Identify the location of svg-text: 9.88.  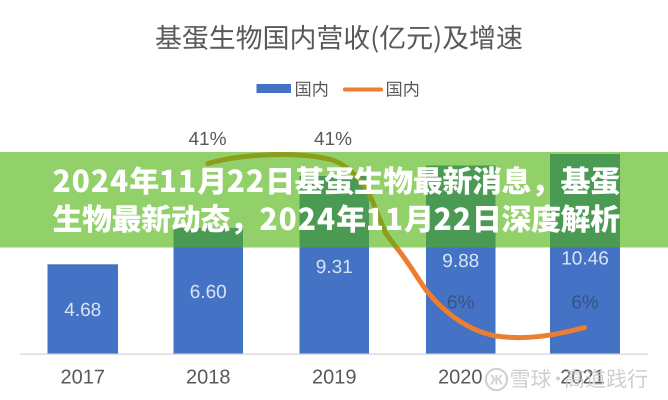
(460, 261).